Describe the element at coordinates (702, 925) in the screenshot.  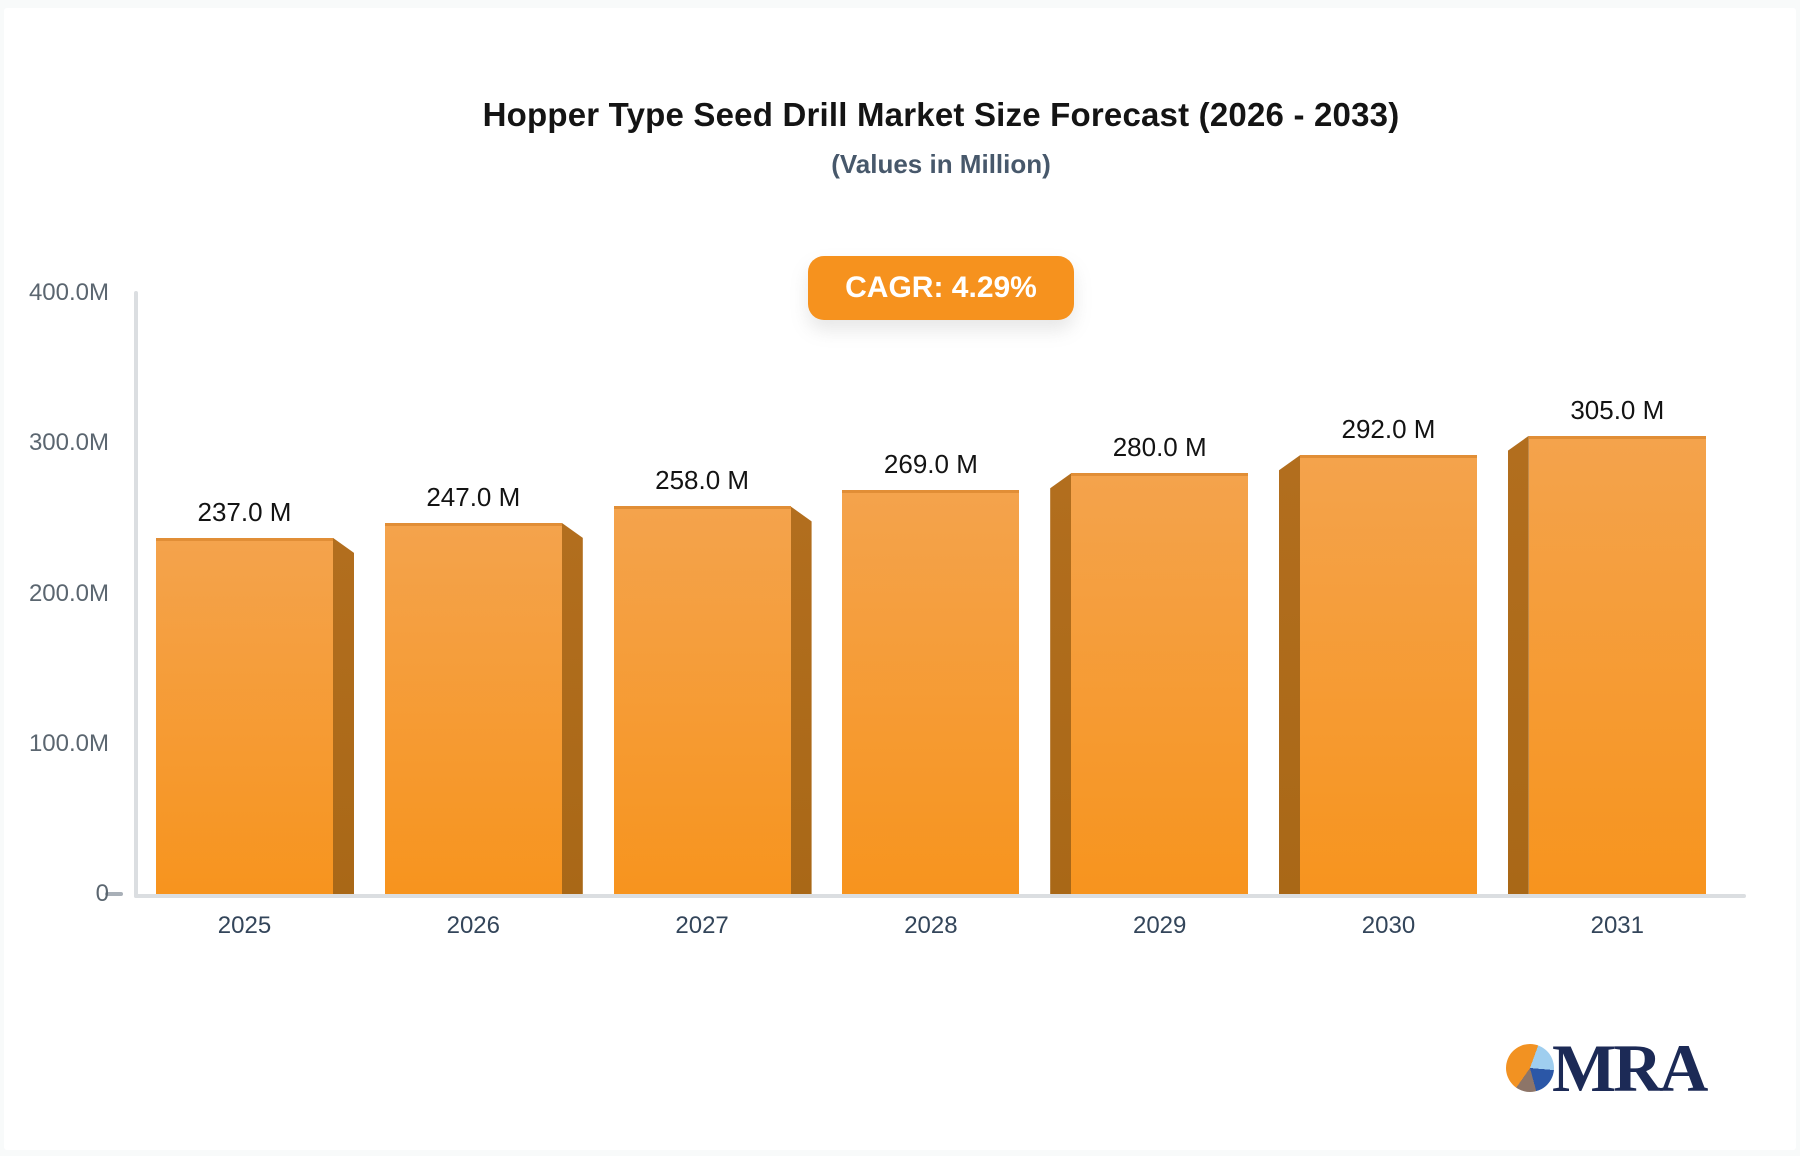
I see `x-tick-label: 2027` at that location.